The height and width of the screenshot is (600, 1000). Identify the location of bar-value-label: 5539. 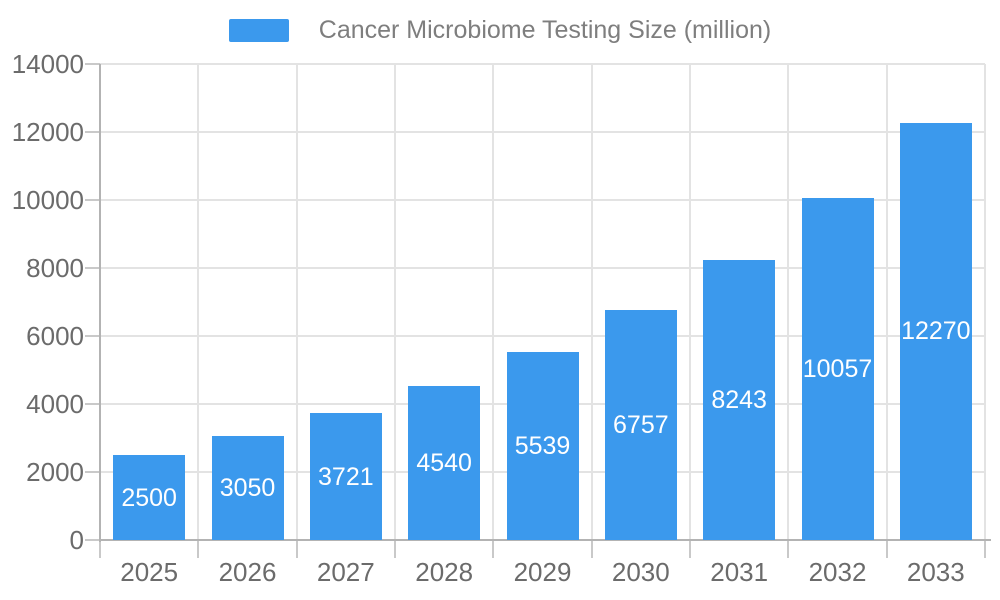
(542, 445).